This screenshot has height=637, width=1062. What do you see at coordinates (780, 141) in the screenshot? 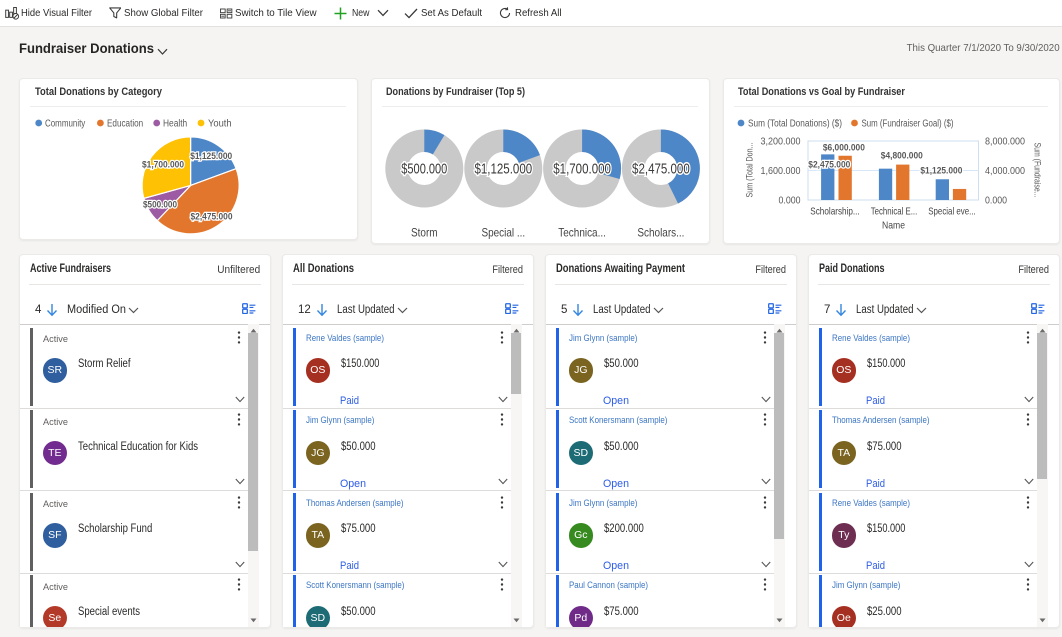
I see `svg-text: 3,200.000` at bounding box center [780, 141].